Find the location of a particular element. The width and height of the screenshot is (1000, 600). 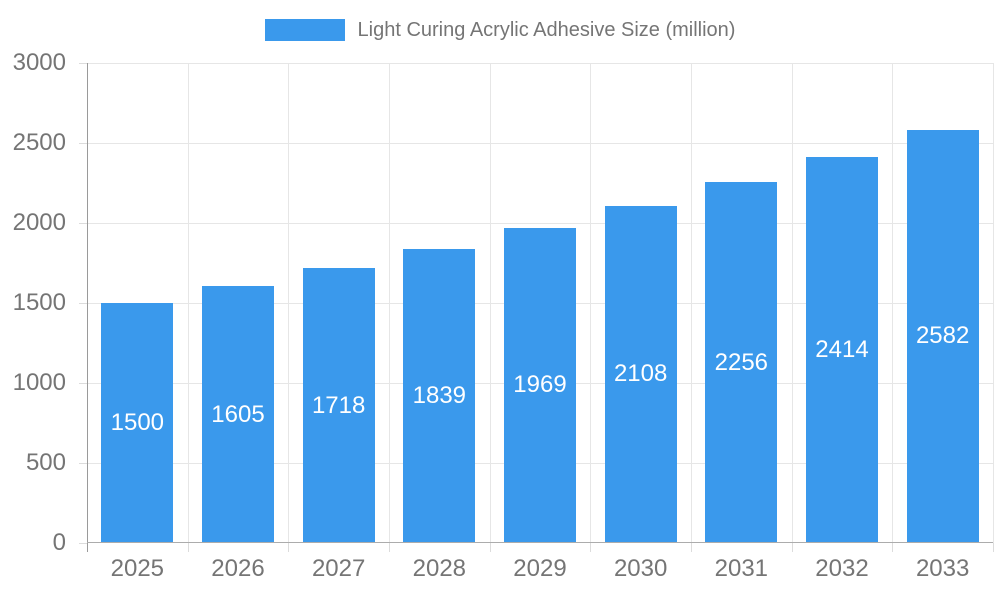

x-axis-tick-label: 2032 is located at coordinates (842, 568).